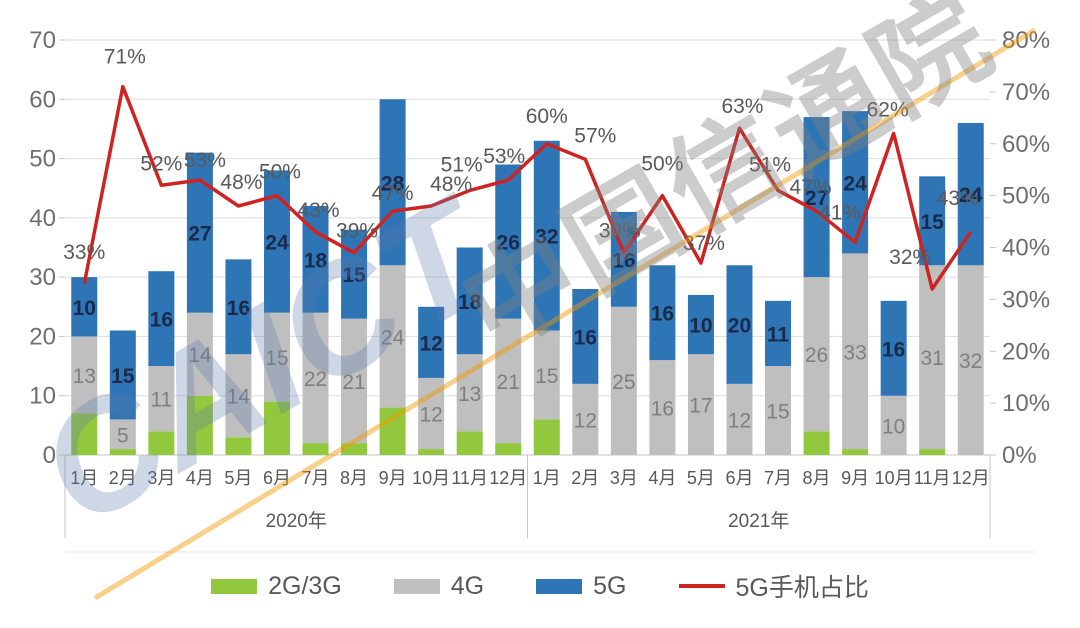 The width and height of the screenshot is (1080, 628). What do you see at coordinates (546, 237) in the screenshot?
I see `bar-label-5g: 32` at bounding box center [546, 237].